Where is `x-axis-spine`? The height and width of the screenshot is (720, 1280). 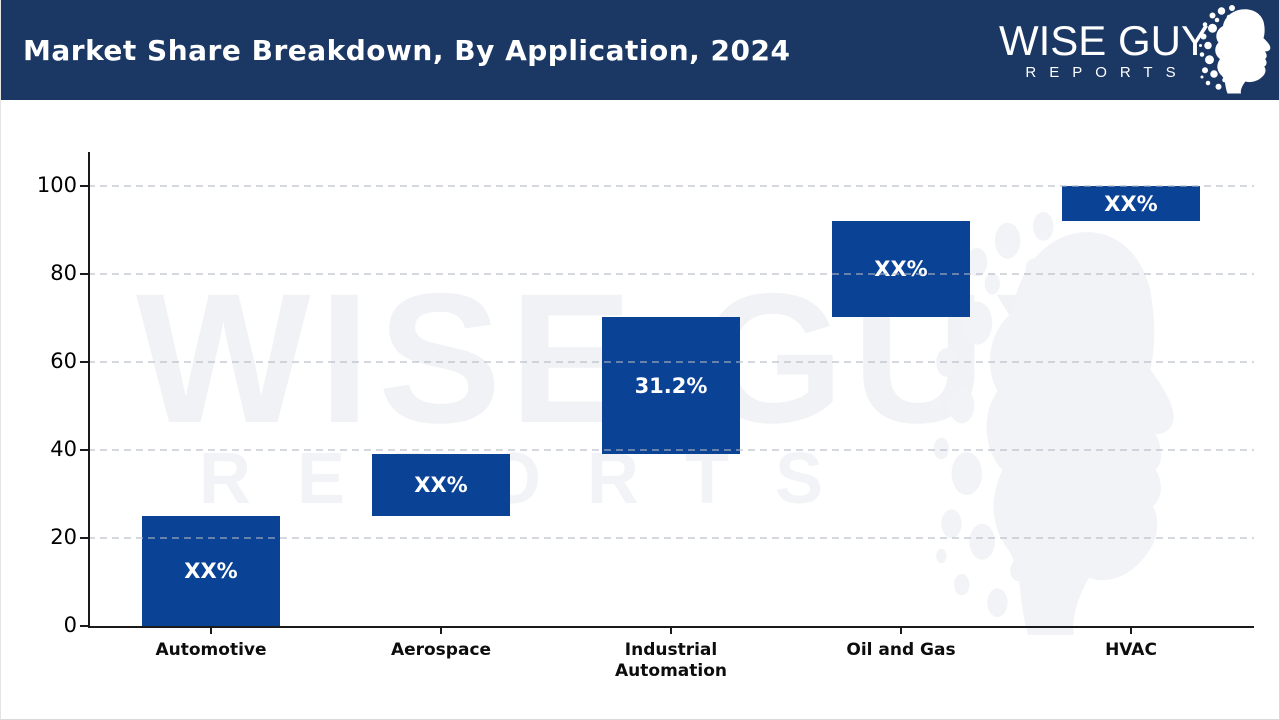 x-axis-spine is located at coordinates (671, 627).